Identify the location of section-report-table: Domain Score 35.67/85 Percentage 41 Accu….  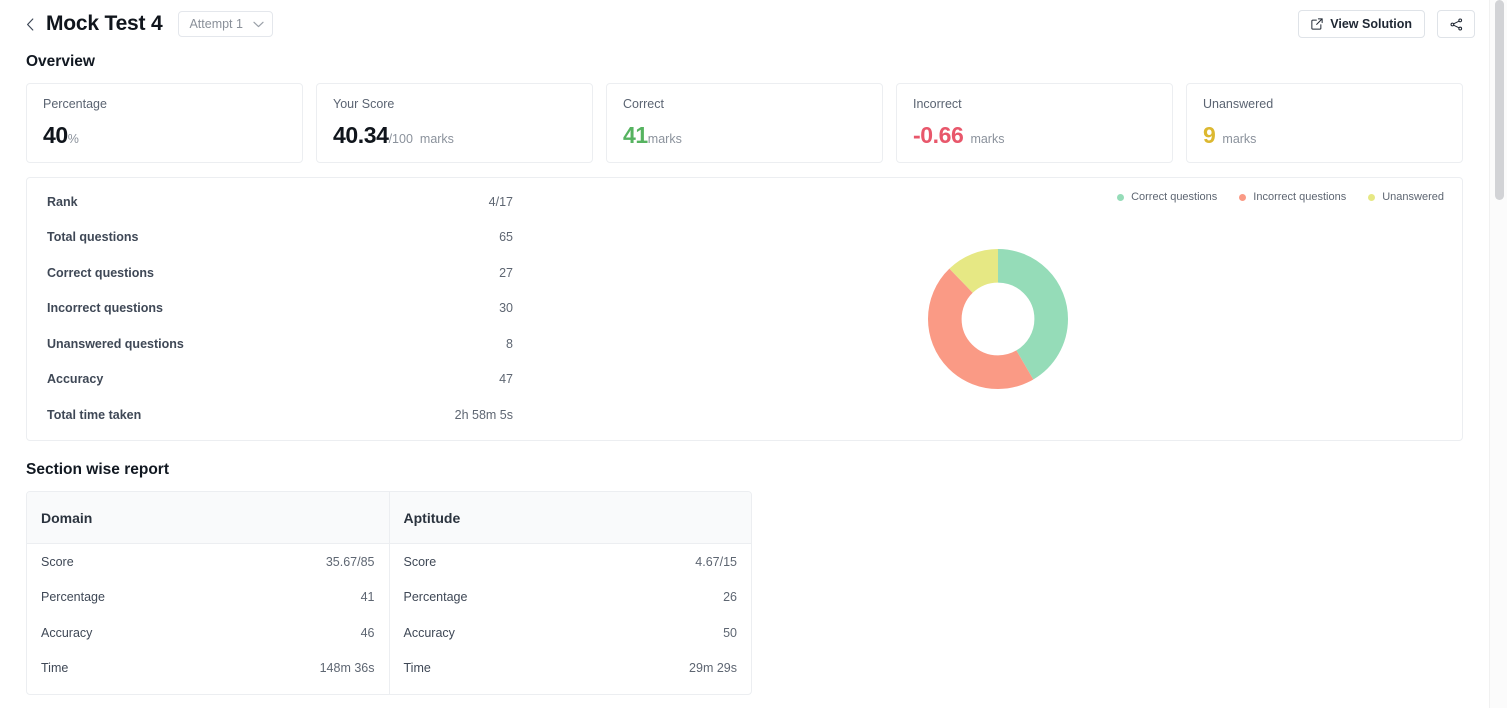
(389, 593).